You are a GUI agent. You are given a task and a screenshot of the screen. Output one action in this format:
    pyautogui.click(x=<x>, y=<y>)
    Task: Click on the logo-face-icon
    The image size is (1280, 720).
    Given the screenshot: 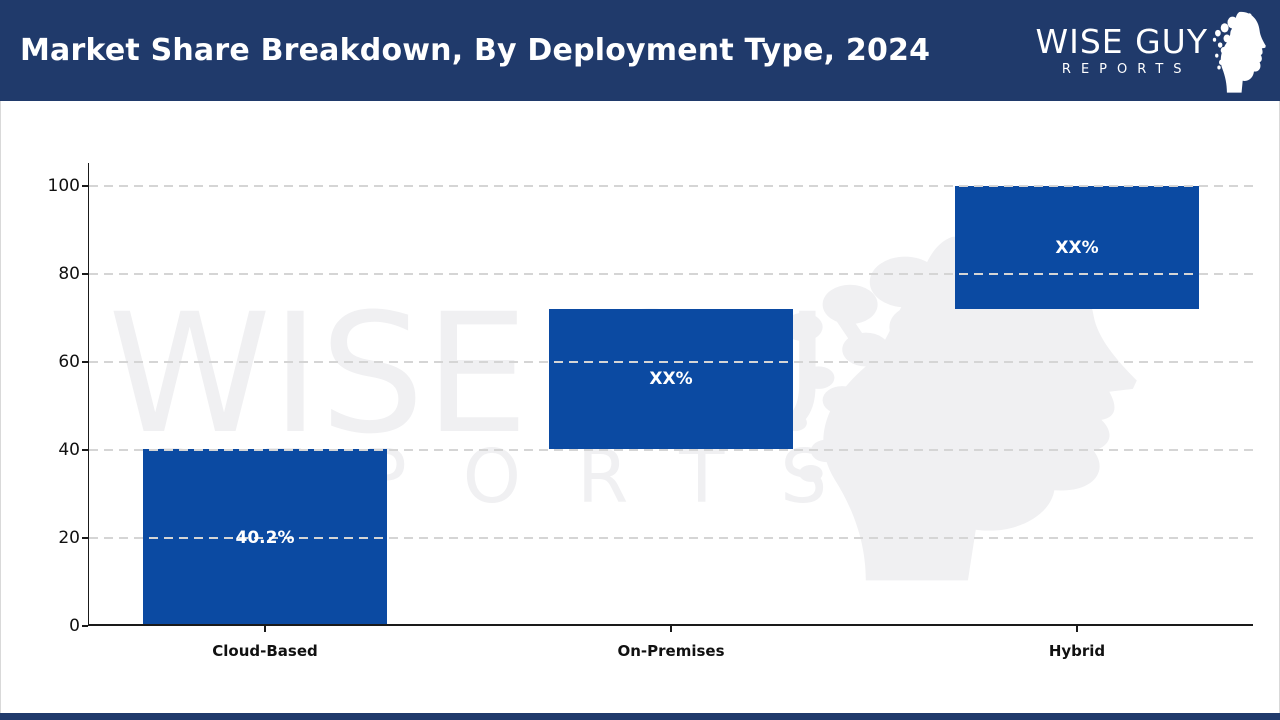 What is the action you would take?
    pyautogui.click(x=1239, y=52)
    